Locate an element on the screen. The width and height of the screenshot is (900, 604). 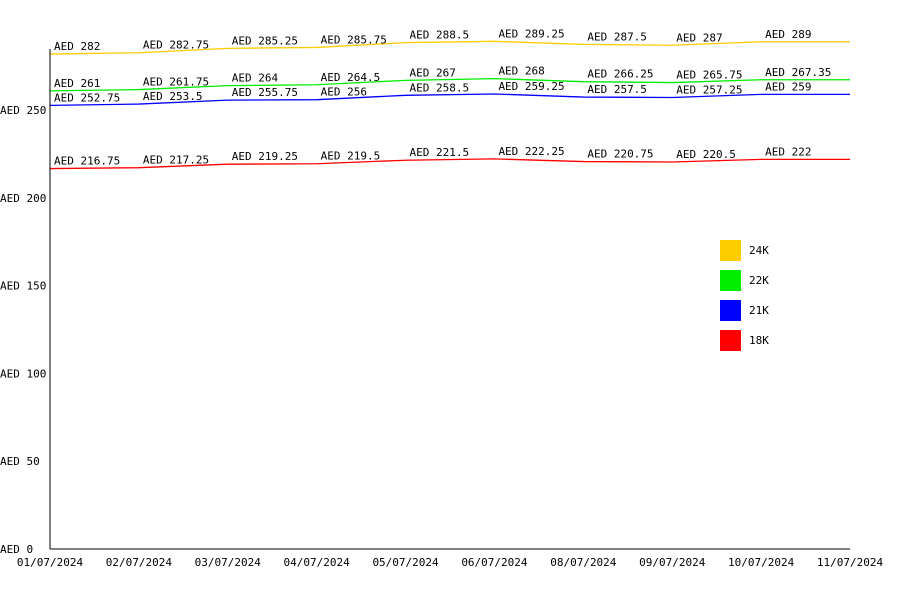
legend-label-22k: 22K is located at coordinates (759, 280).